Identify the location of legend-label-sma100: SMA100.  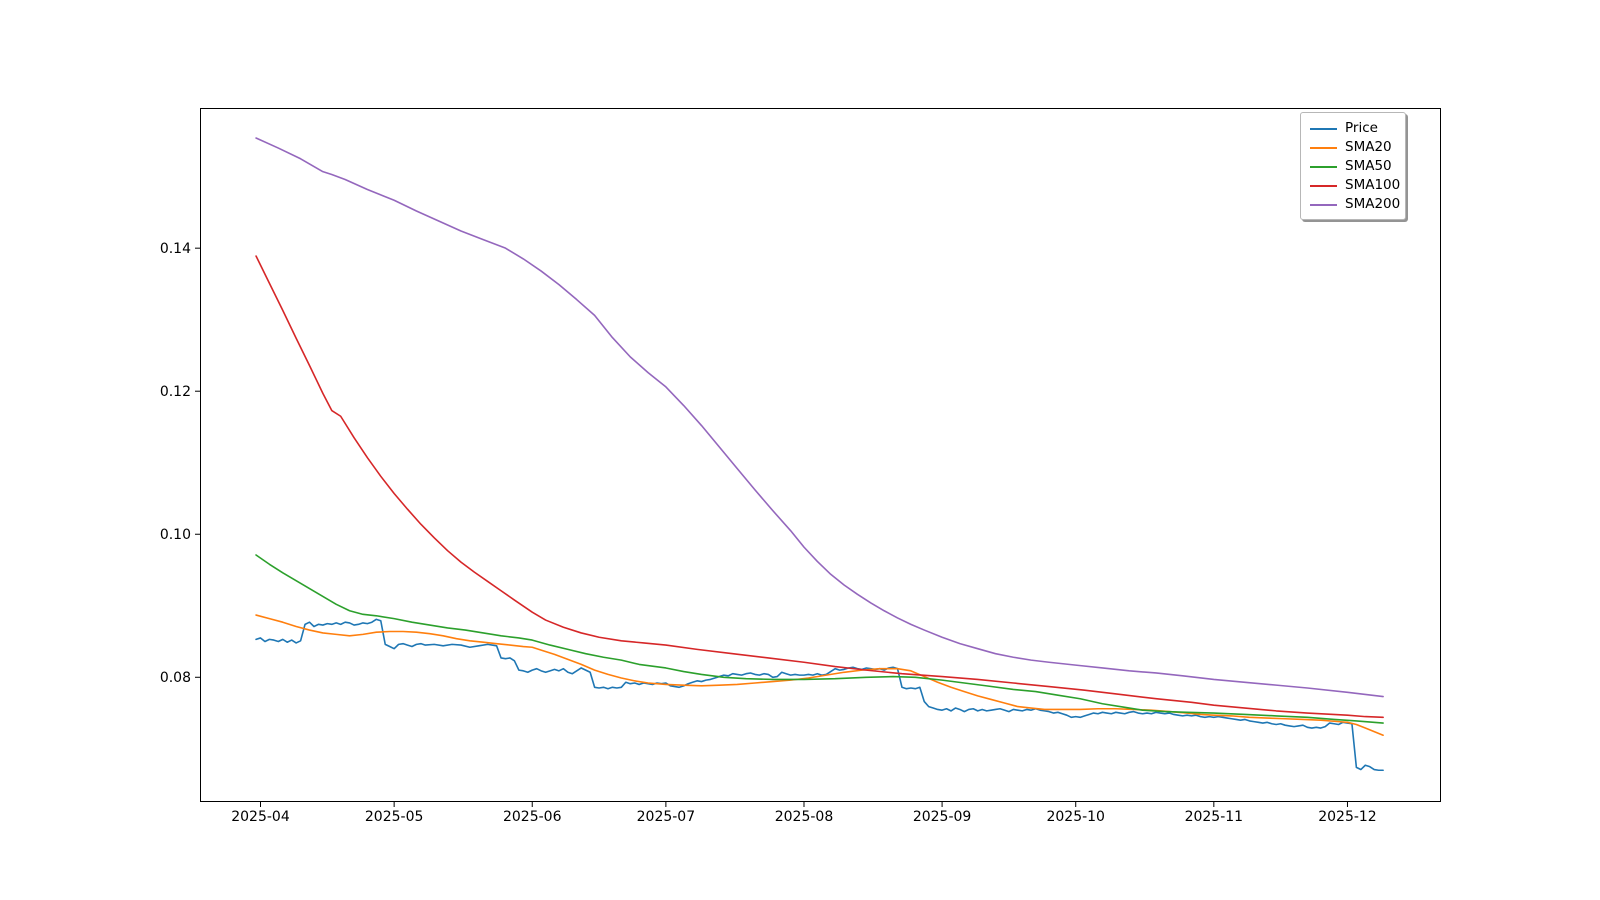
(1373, 185).